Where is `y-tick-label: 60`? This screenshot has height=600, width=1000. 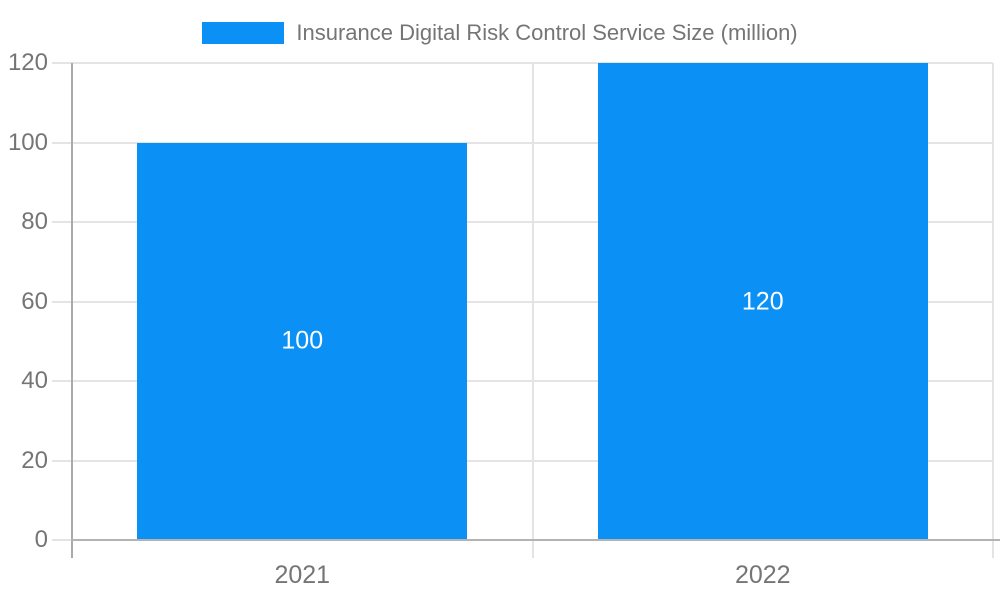
y-tick-label: 60 is located at coordinates (34, 301).